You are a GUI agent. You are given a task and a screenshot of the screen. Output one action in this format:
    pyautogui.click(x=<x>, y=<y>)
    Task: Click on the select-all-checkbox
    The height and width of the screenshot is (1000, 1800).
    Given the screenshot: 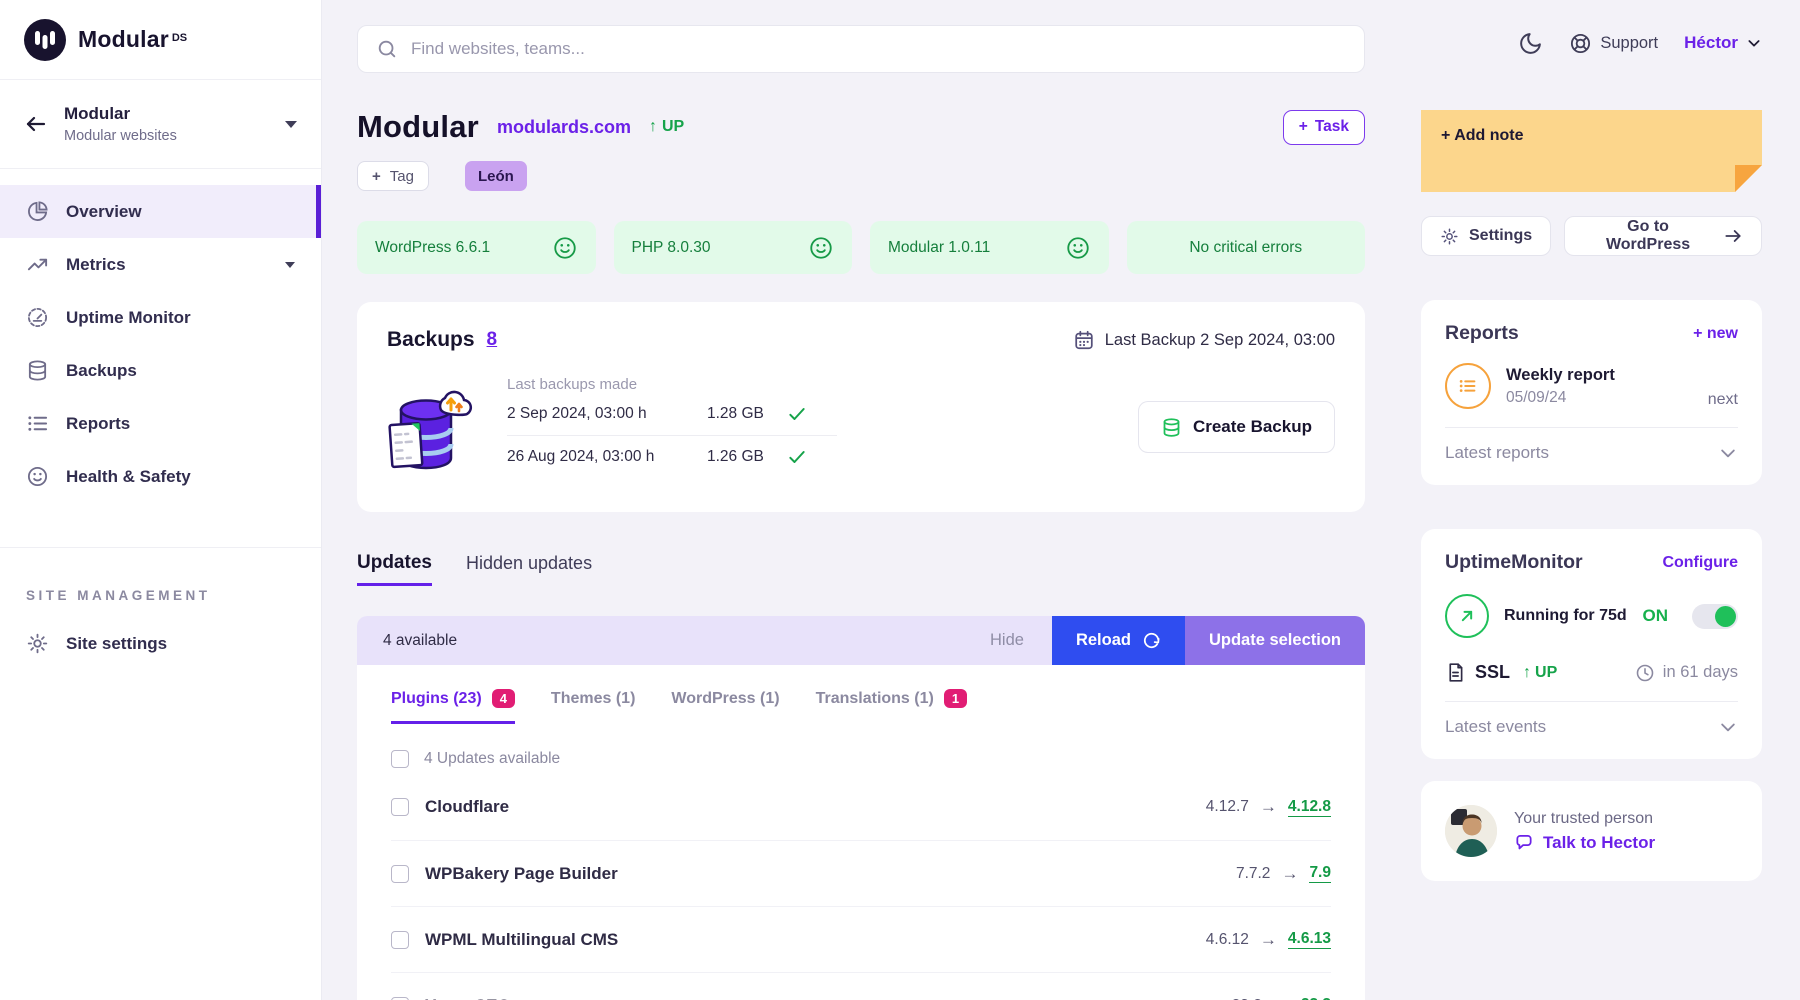 What is the action you would take?
    pyautogui.click(x=400, y=759)
    